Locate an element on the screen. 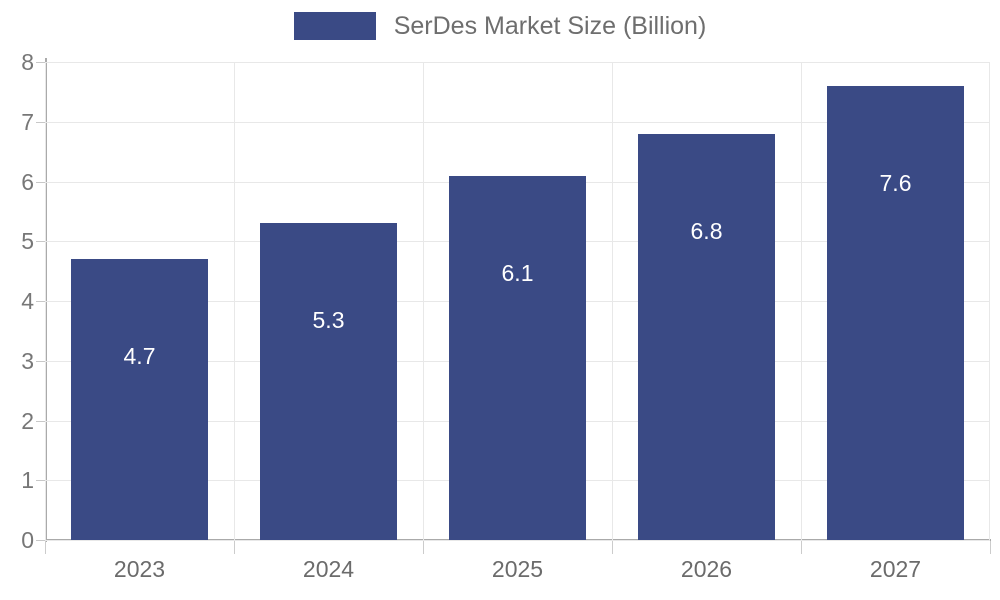  y-tick-label: 1 is located at coordinates (27, 480).